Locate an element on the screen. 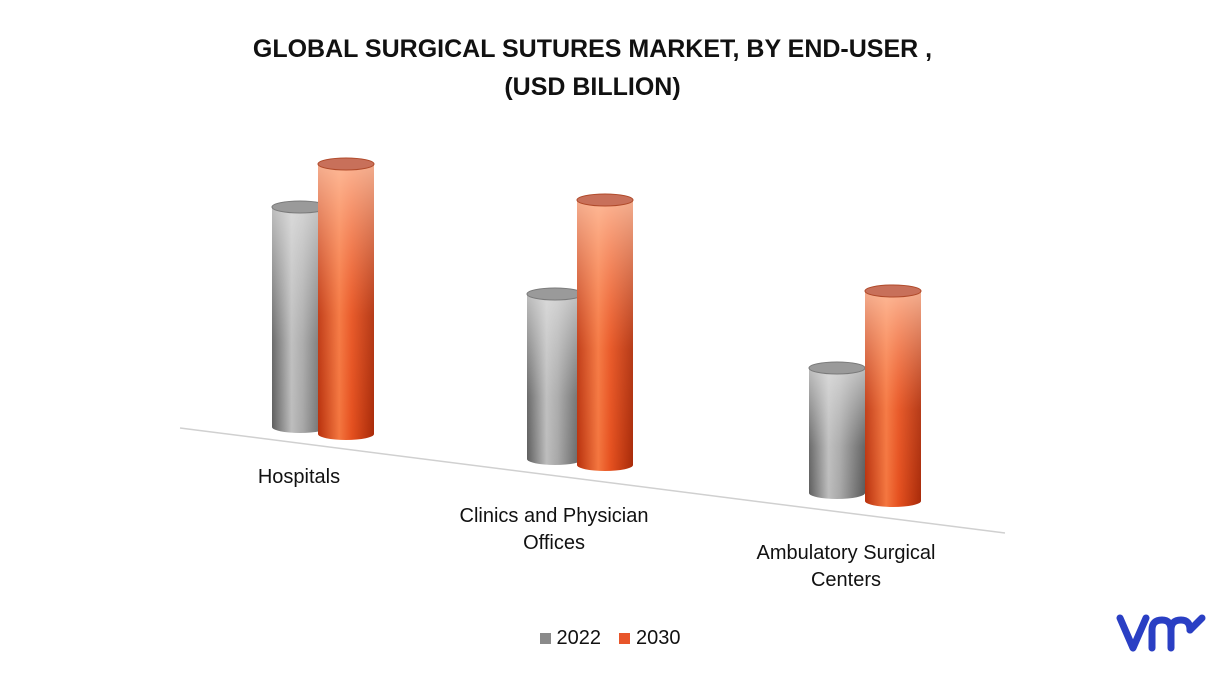  x-tick-label-hospitals: Hospitals is located at coordinates (299, 477).